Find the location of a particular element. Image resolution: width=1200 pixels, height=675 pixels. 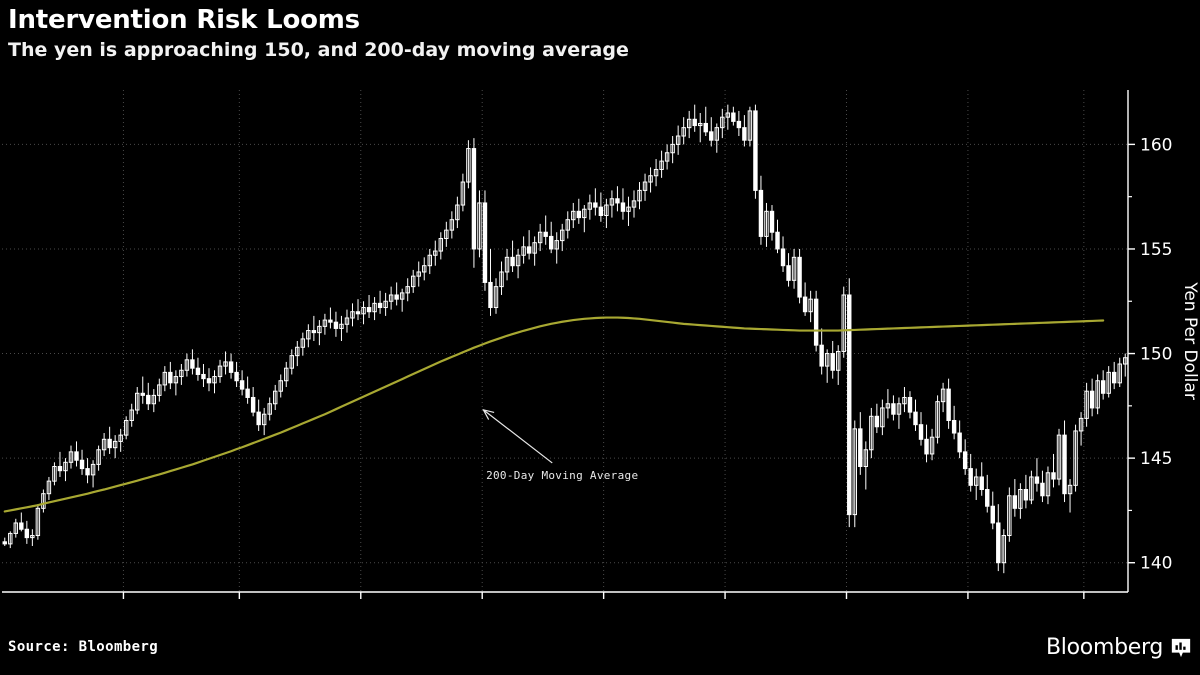

page-title: Intervention Risk Looms is located at coordinates (184, 20).